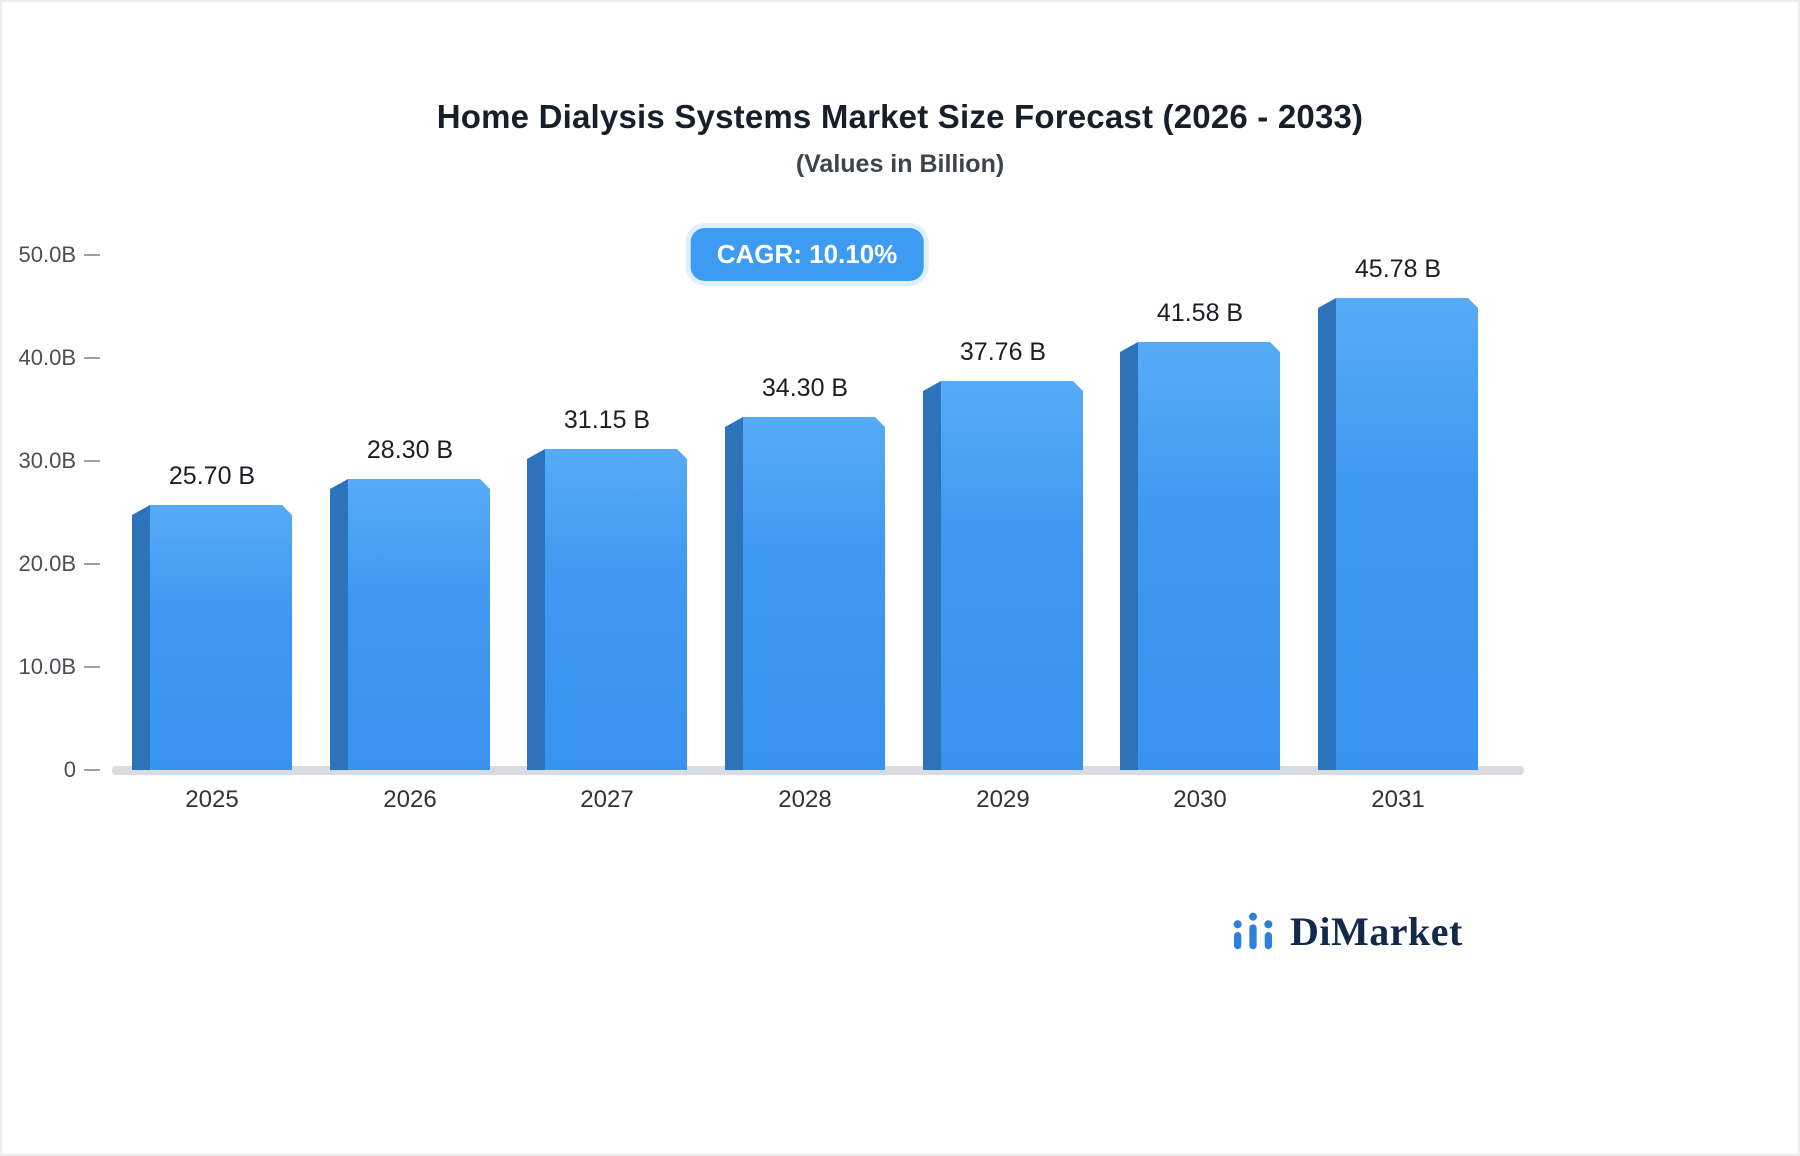  I want to click on bar-value-label: 34.30 B, so click(805, 388).